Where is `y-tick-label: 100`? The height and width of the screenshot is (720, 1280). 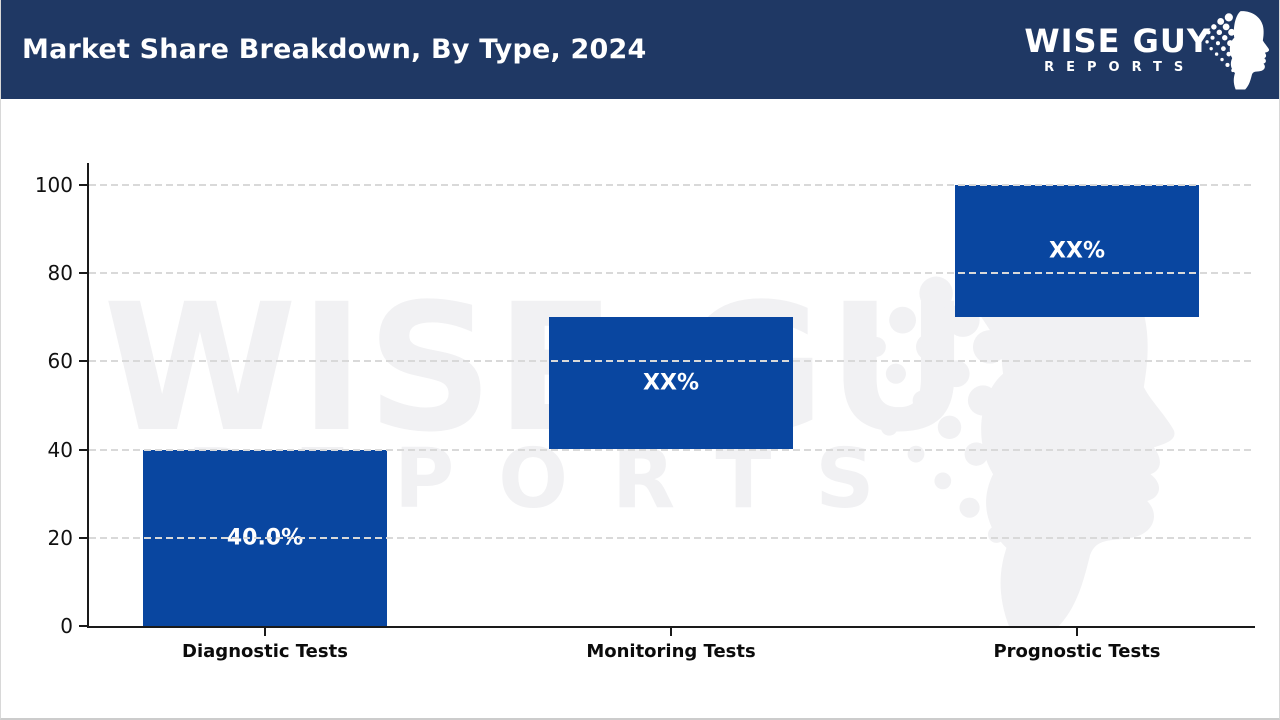
y-tick-label: 100 is located at coordinates (53, 185).